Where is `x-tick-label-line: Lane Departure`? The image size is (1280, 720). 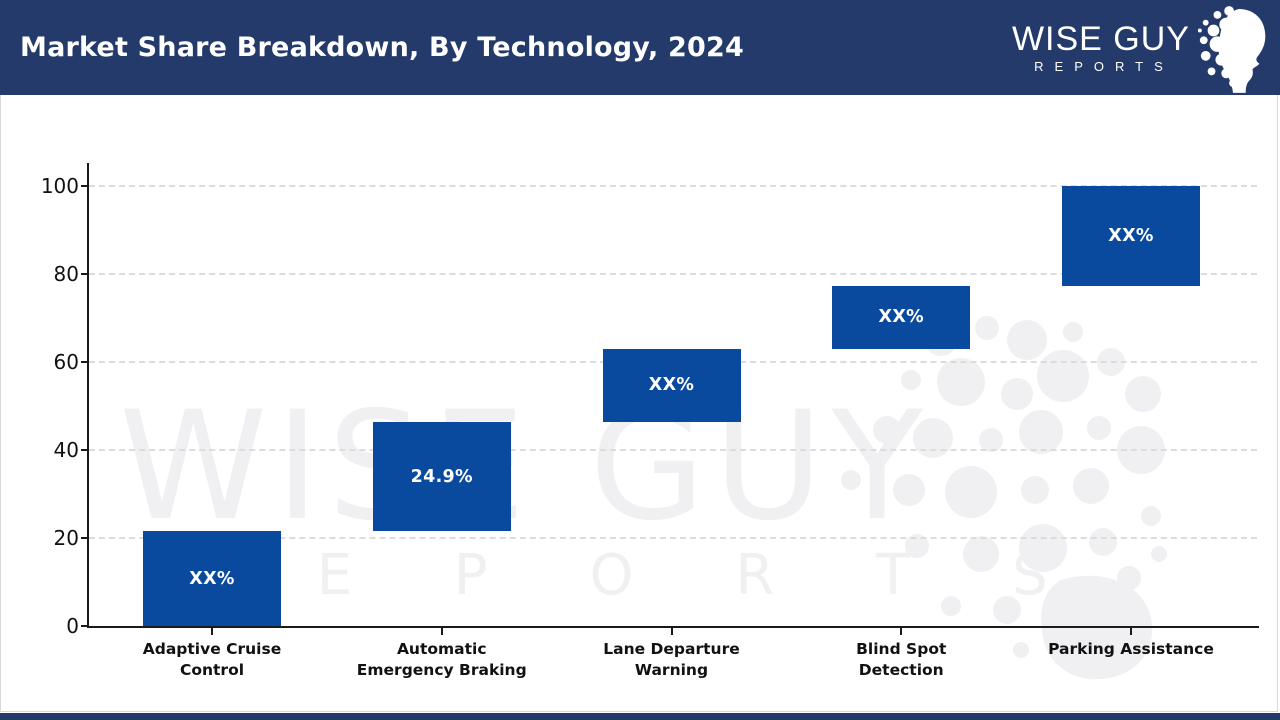
x-tick-label-line: Lane Departure is located at coordinates (671, 649).